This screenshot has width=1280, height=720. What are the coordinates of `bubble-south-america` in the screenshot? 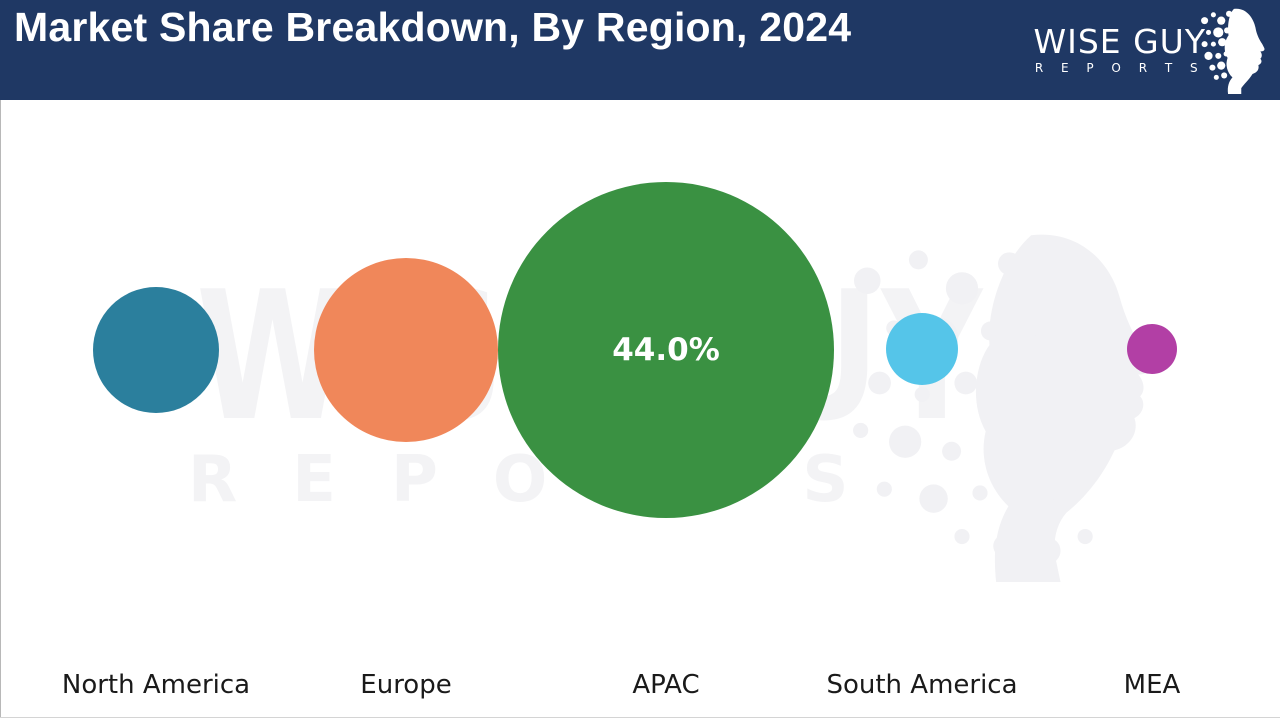 It's located at (922, 349).